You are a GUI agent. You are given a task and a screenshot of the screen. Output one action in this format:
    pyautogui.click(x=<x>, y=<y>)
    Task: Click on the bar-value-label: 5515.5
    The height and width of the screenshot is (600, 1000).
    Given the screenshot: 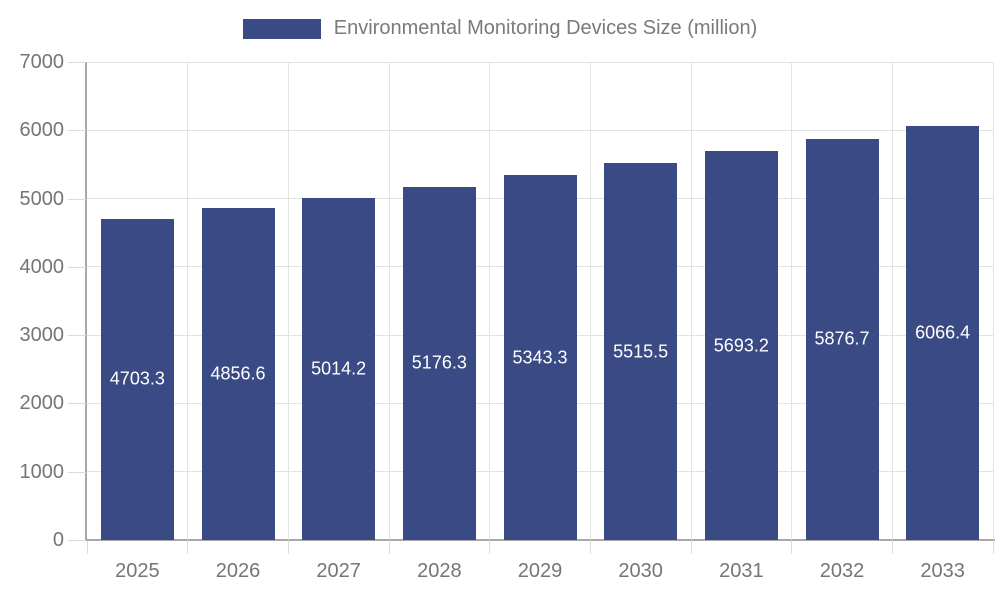 What is the action you would take?
    pyautogui.click(x=641, y=351)
    